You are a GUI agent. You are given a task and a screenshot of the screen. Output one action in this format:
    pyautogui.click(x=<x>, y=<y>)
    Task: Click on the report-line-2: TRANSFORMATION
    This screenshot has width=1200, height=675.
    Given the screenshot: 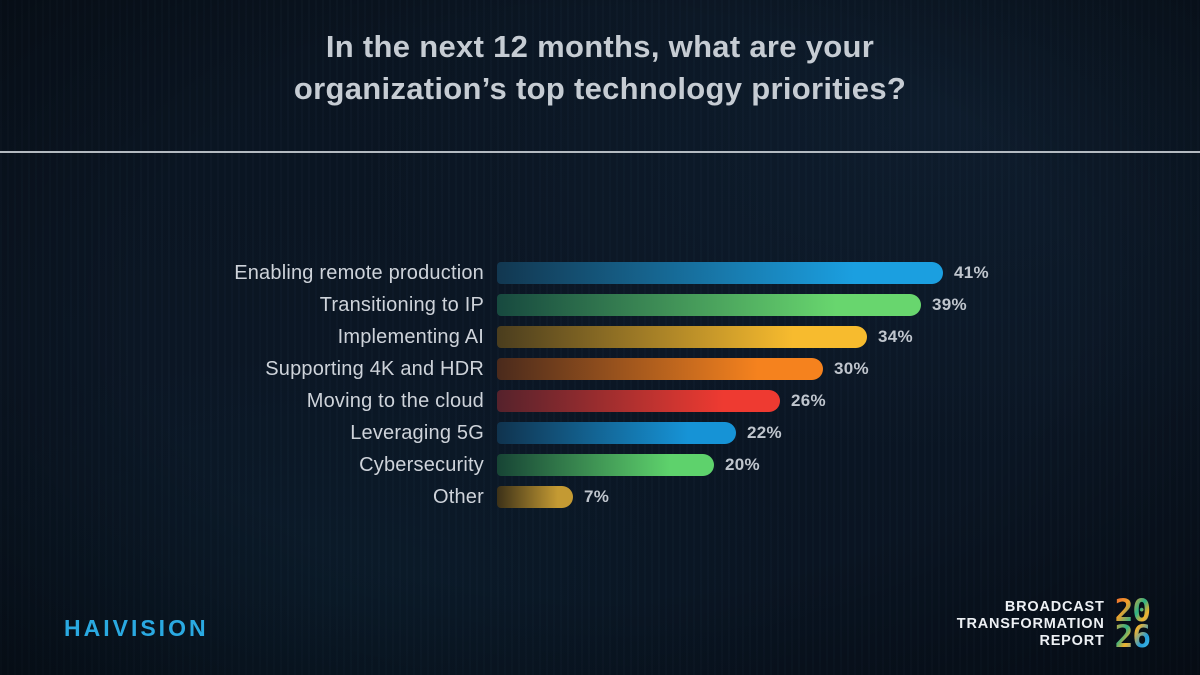 What is the action you would take?
    pyautogui.click(x=1030, y=623)
    